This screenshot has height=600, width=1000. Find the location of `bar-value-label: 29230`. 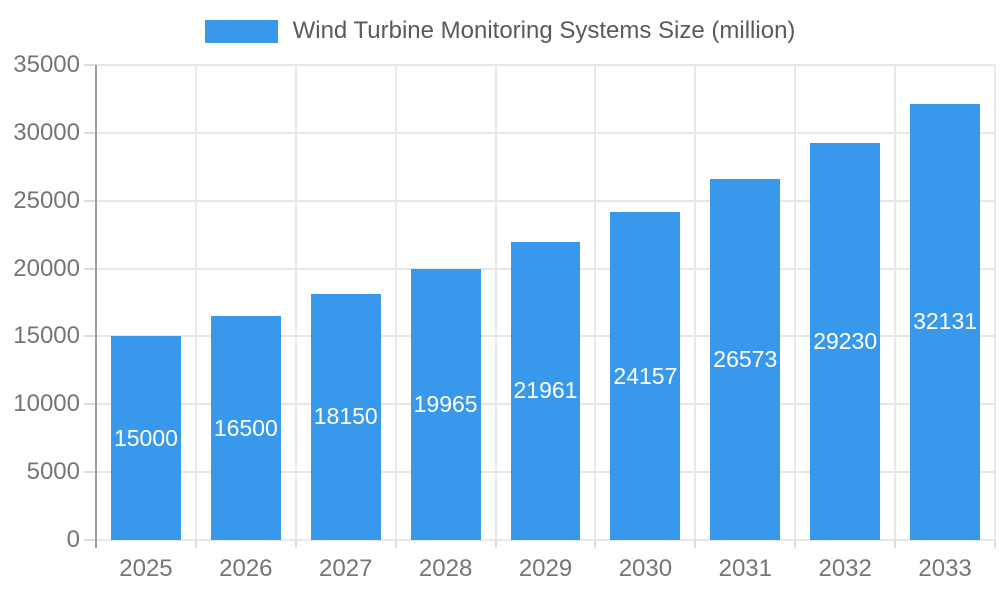

bar-value-label: 29230 is located at coordinates (845, 341).